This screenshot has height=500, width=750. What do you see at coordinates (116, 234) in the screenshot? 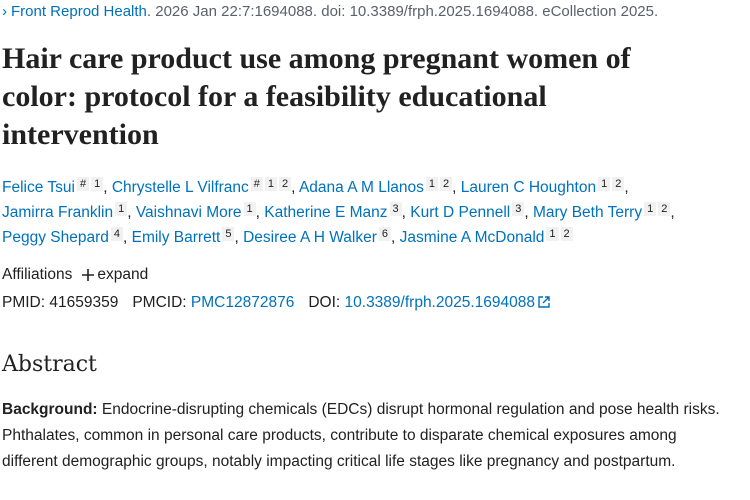
I see `author-affiliation-marker: 4` at bounding box center [116, 234].